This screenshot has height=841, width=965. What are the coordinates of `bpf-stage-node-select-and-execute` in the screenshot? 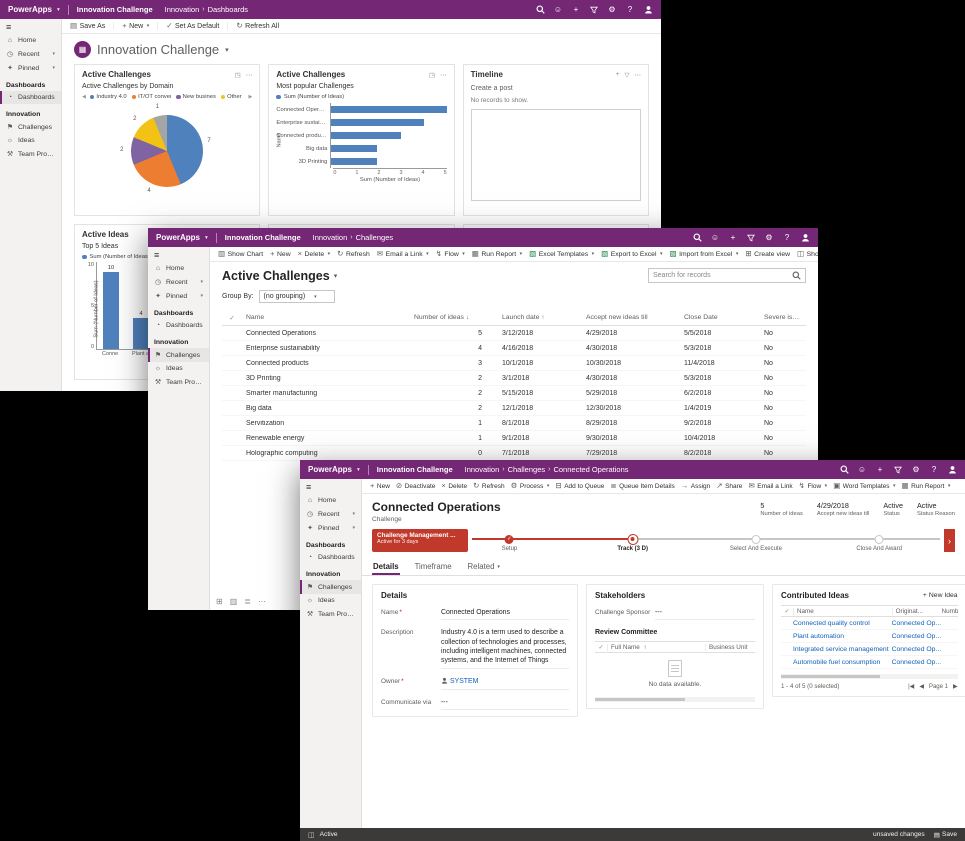 It's located at (756, 539).